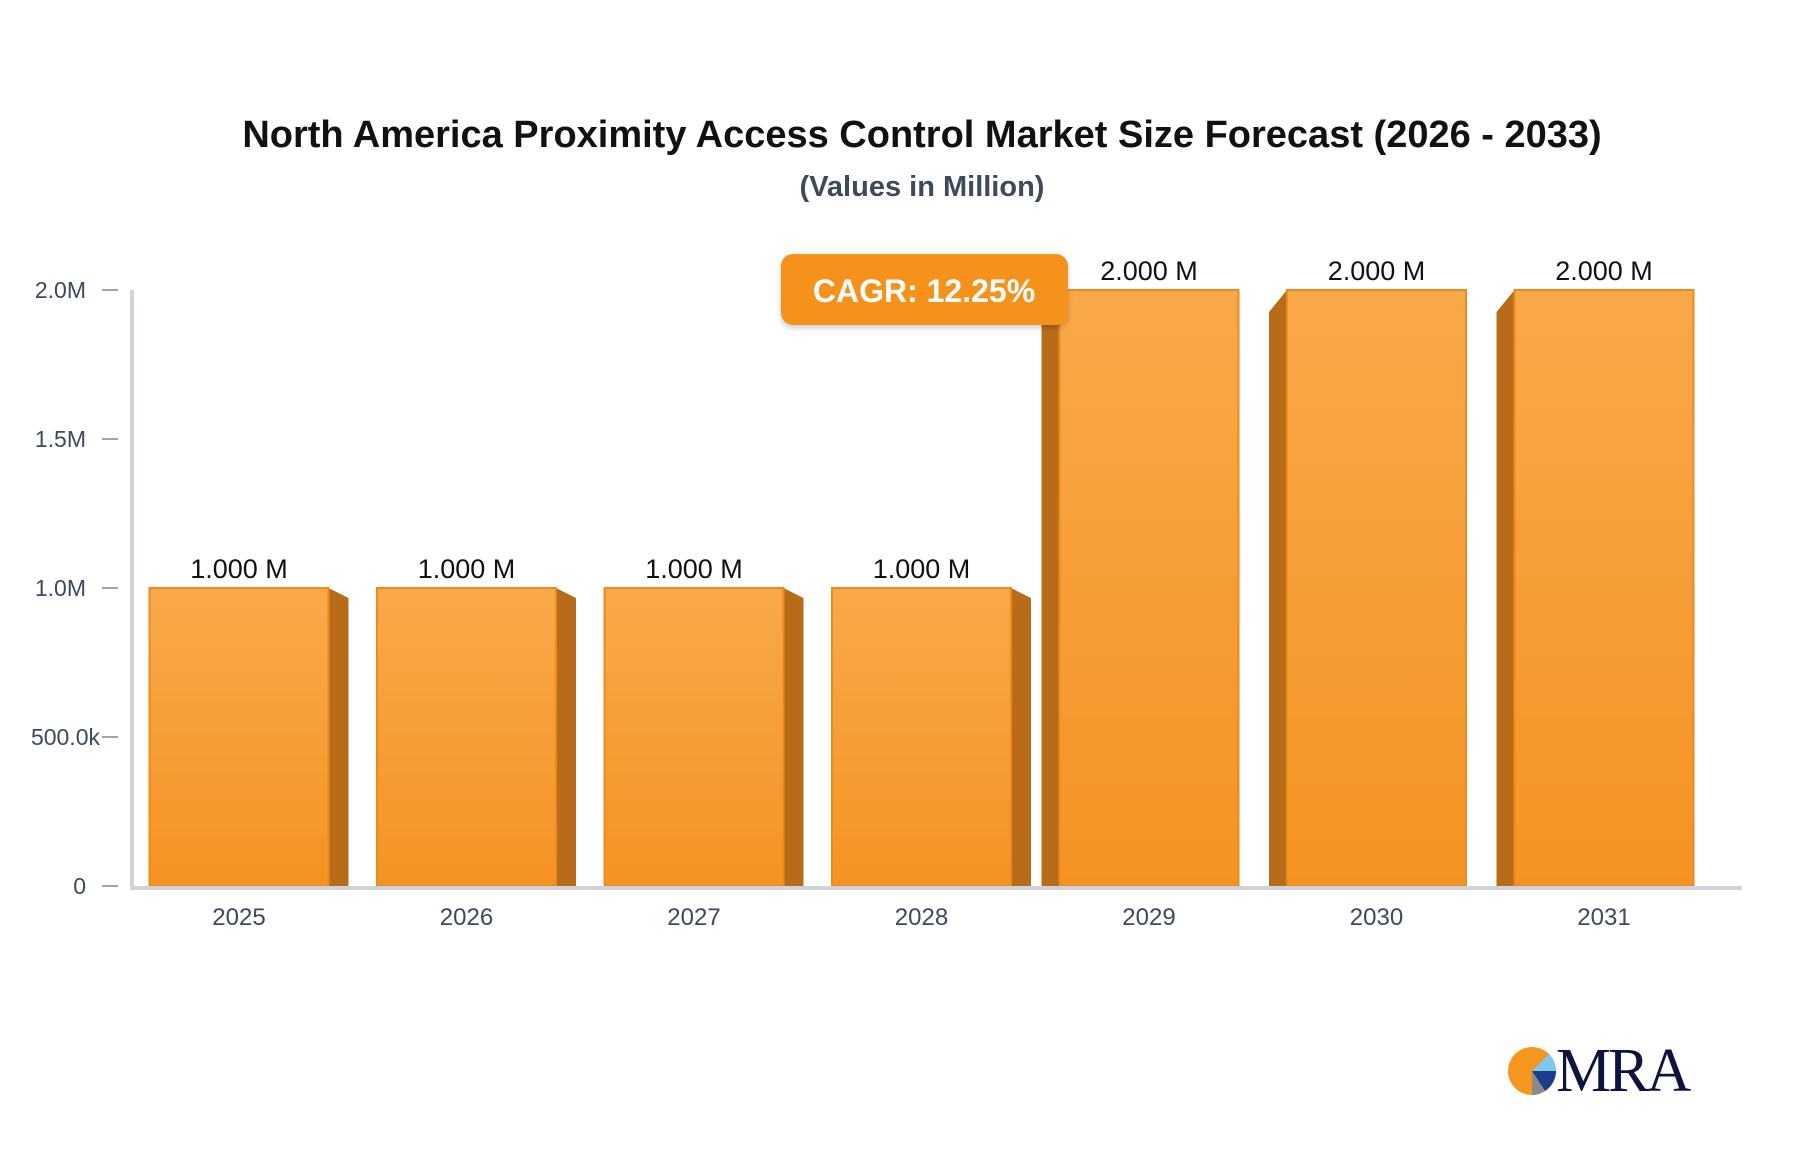 The image size is (1800, 1156). Describe the element at coordinates (693, 917) in the screenshot. I see `x-tick-label: 2027` at that location.